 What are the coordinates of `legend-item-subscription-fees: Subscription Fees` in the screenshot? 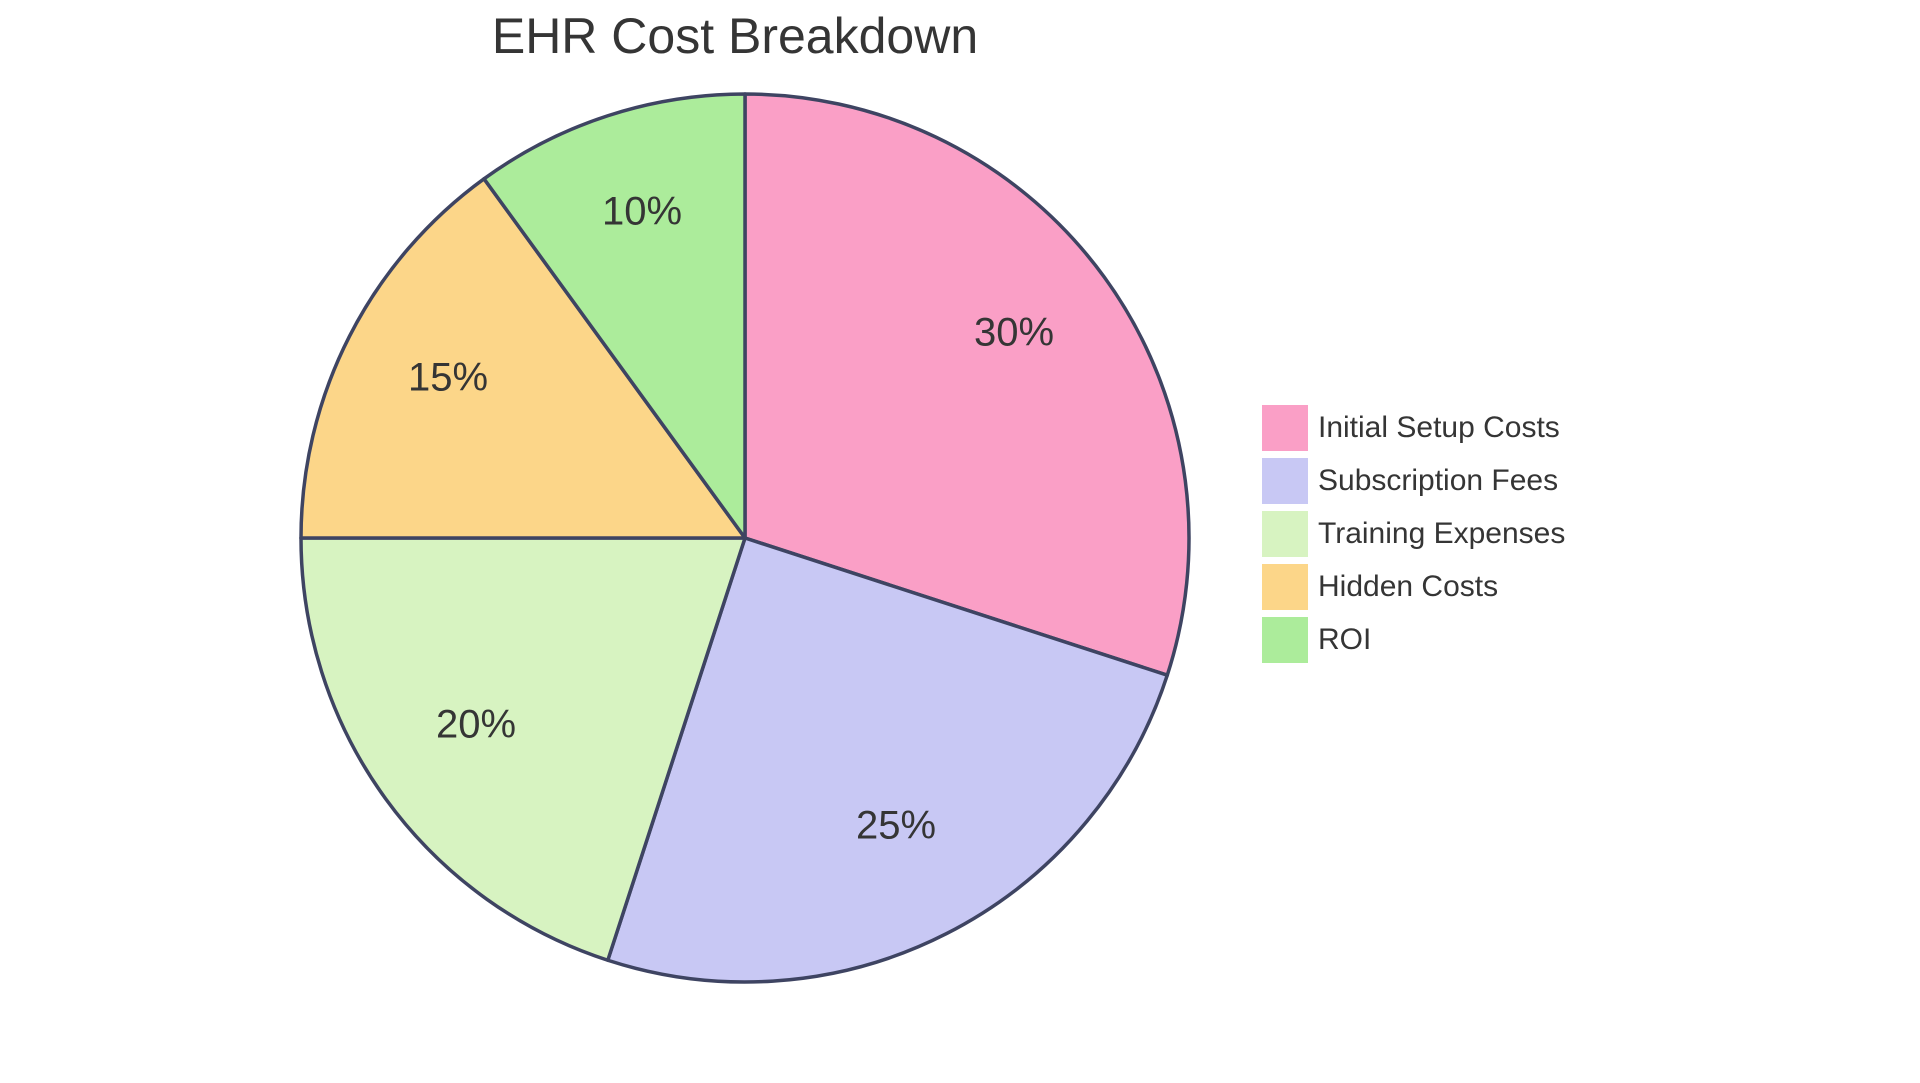 It's located at (1413, 481).